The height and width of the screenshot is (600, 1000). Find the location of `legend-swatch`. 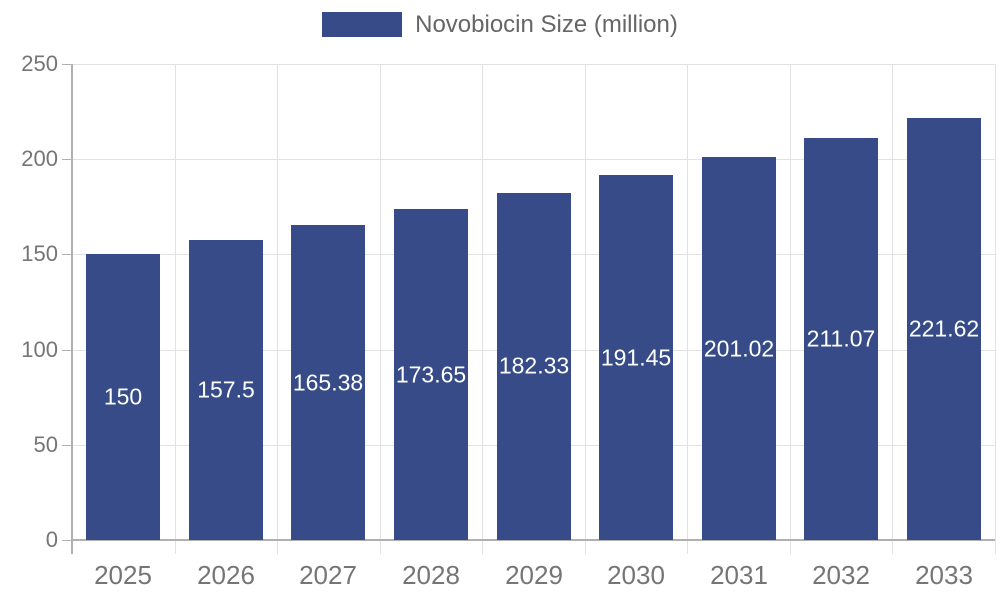

legend-swatch is located at coordinates (362, 24).